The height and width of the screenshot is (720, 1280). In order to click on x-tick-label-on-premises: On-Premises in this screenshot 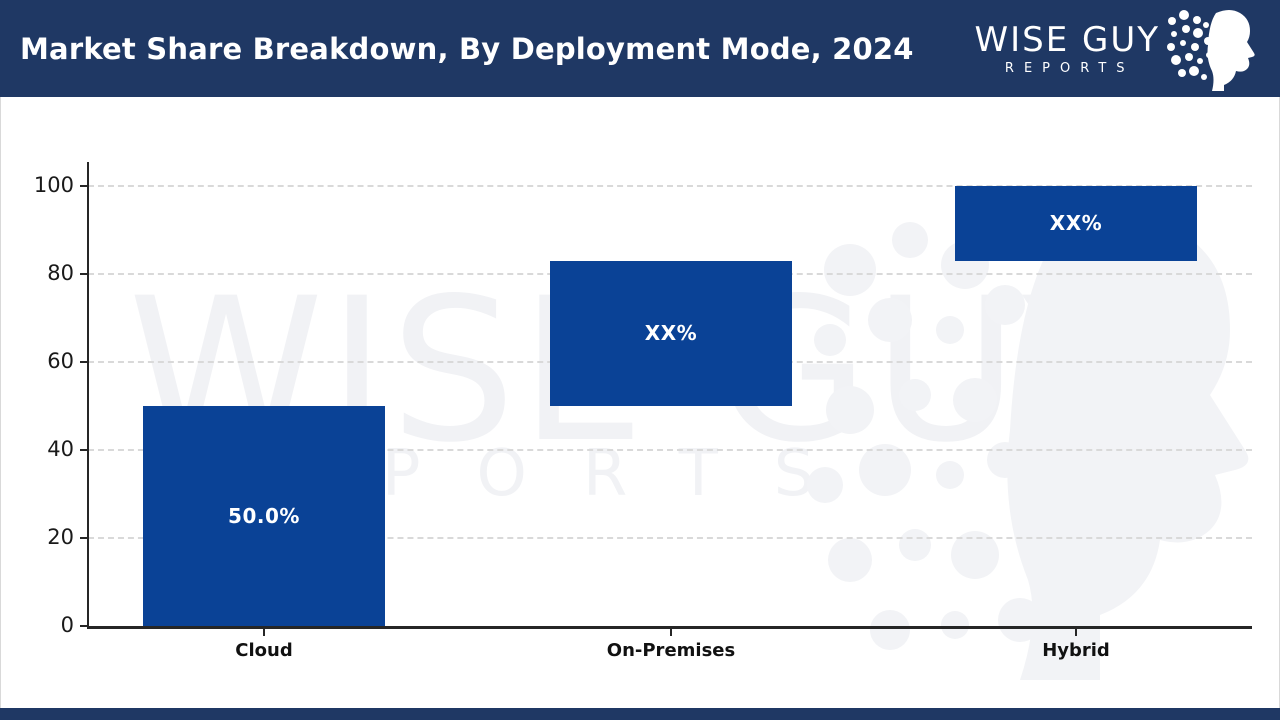, I will do `click(671, 650)`.